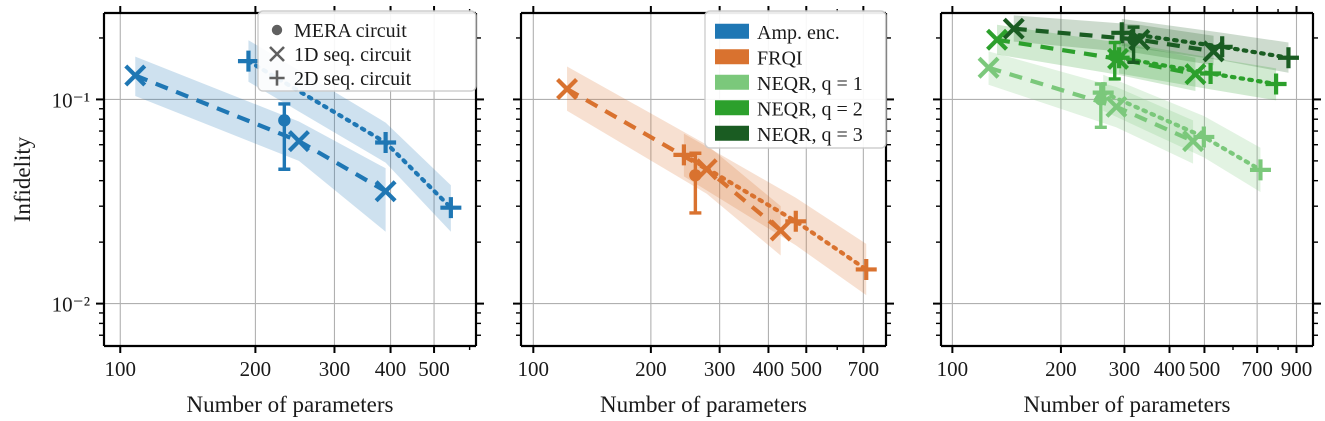  What do you see at coordinates (290, 404) in the screenshot?
I see `xaxis-label-1: Number of parameters` at bounding box center [290, 404].